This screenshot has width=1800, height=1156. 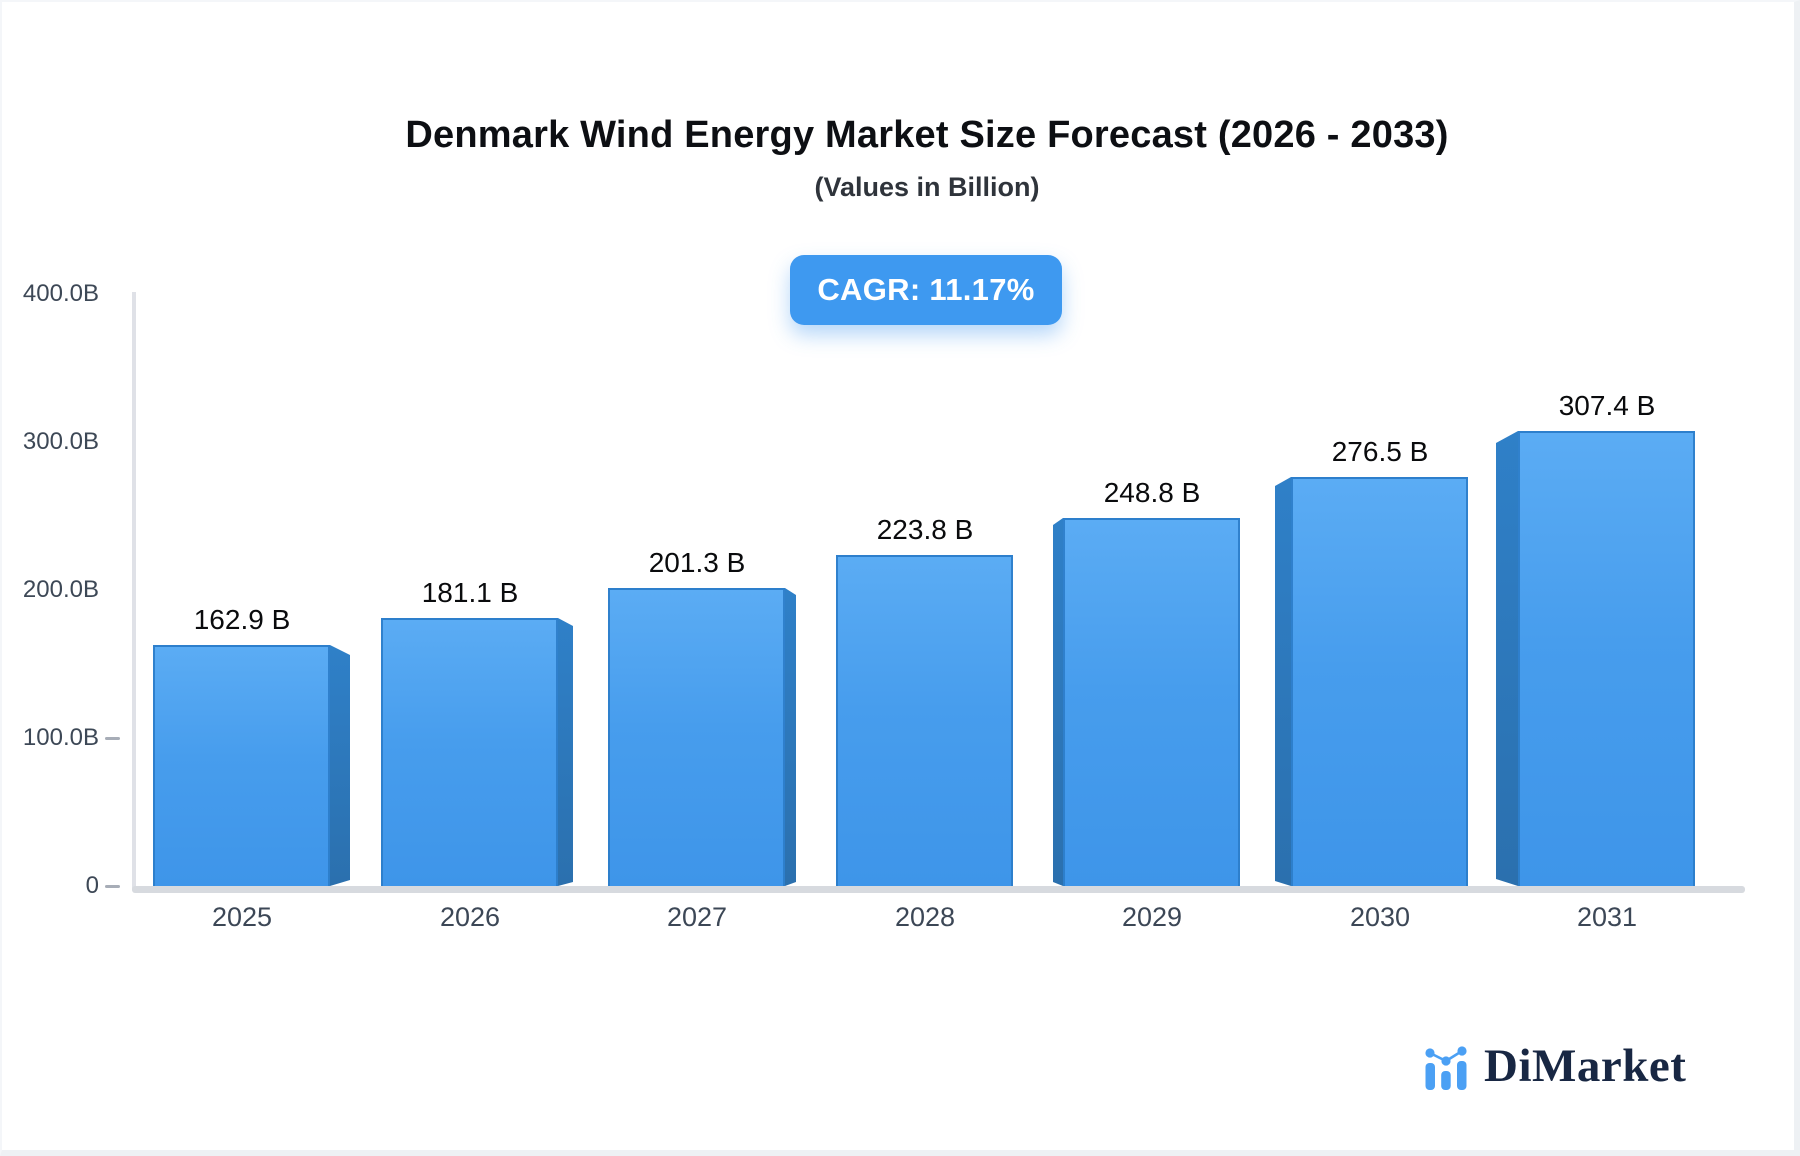 What do you see at coordinates (925, 917) in the screenshot?
I see `x-axis-label: 2028` at bounding box center [925, 917].